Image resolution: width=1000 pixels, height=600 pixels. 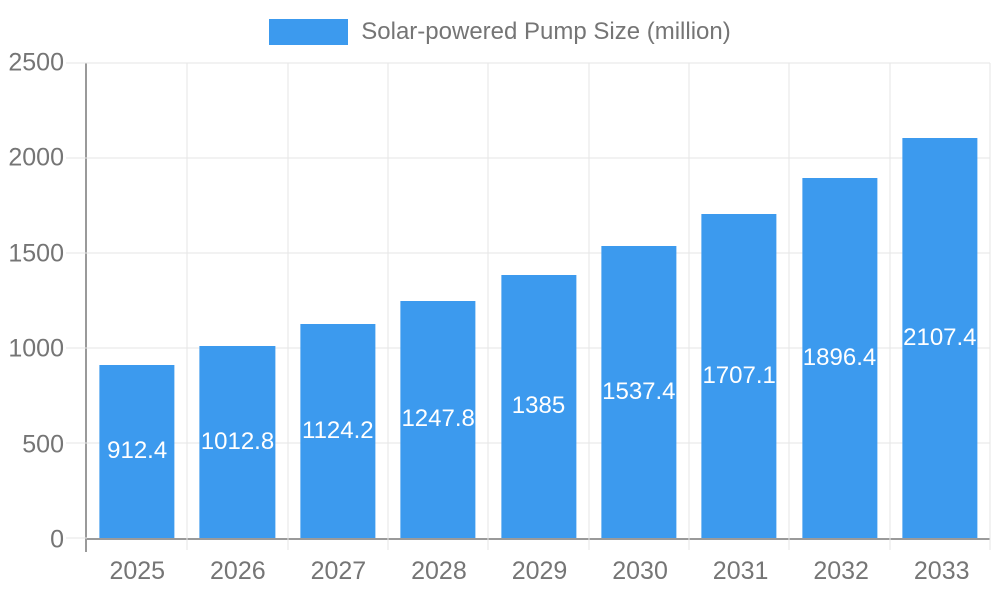 What do you see at coordinates (309, 32) in the screenshot?
I see `legend-swatch` at bounding box center [309, 32].